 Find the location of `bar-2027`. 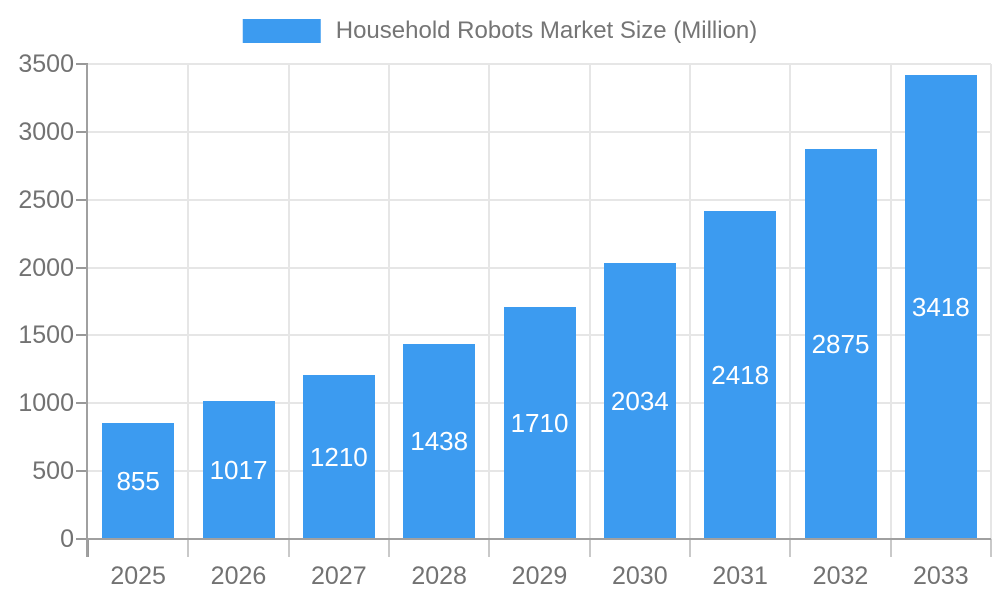

bar-2027 is located at coordinates (338, 456).